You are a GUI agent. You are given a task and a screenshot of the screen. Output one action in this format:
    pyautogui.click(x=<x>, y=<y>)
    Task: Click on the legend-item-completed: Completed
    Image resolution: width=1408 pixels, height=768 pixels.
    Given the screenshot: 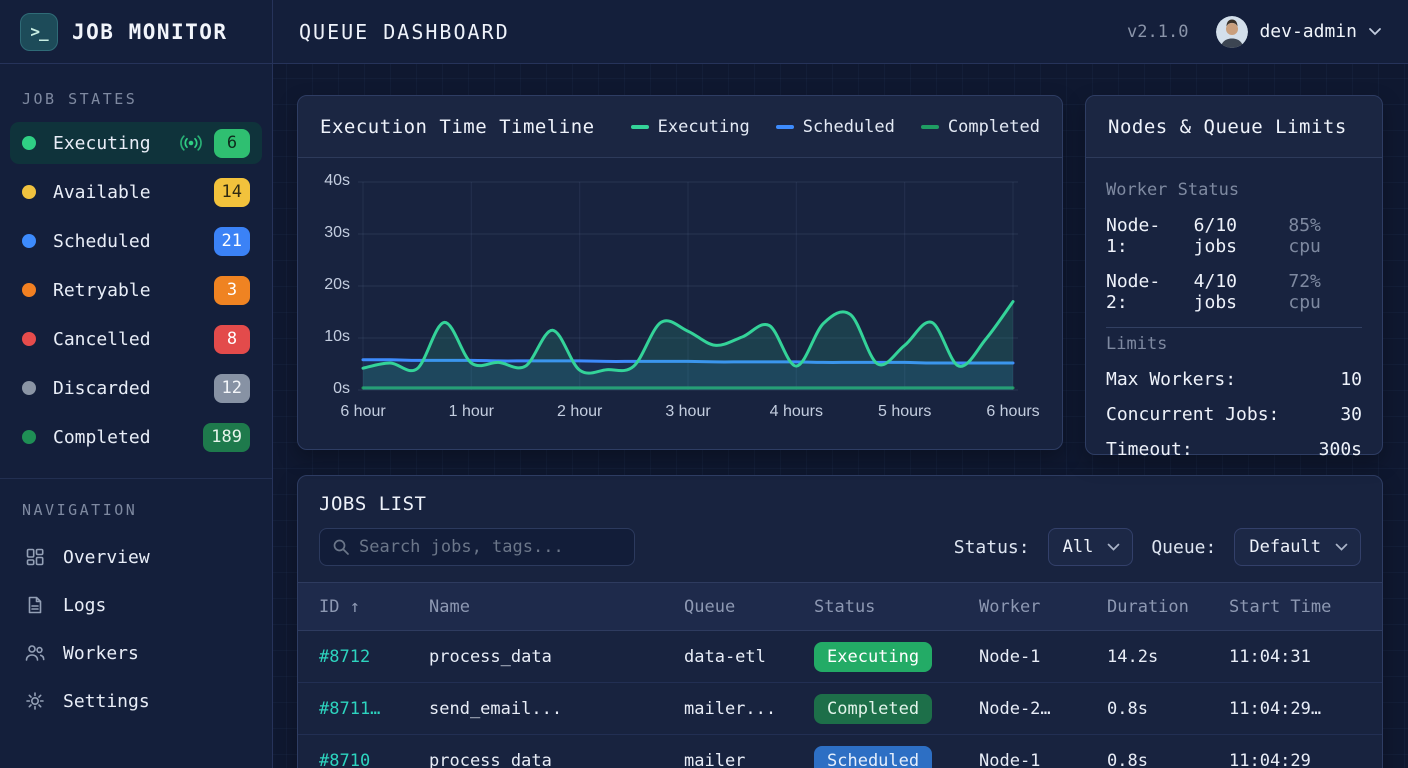 What is the action you would take?
    pyautogui.click(x=980, y=127)
    